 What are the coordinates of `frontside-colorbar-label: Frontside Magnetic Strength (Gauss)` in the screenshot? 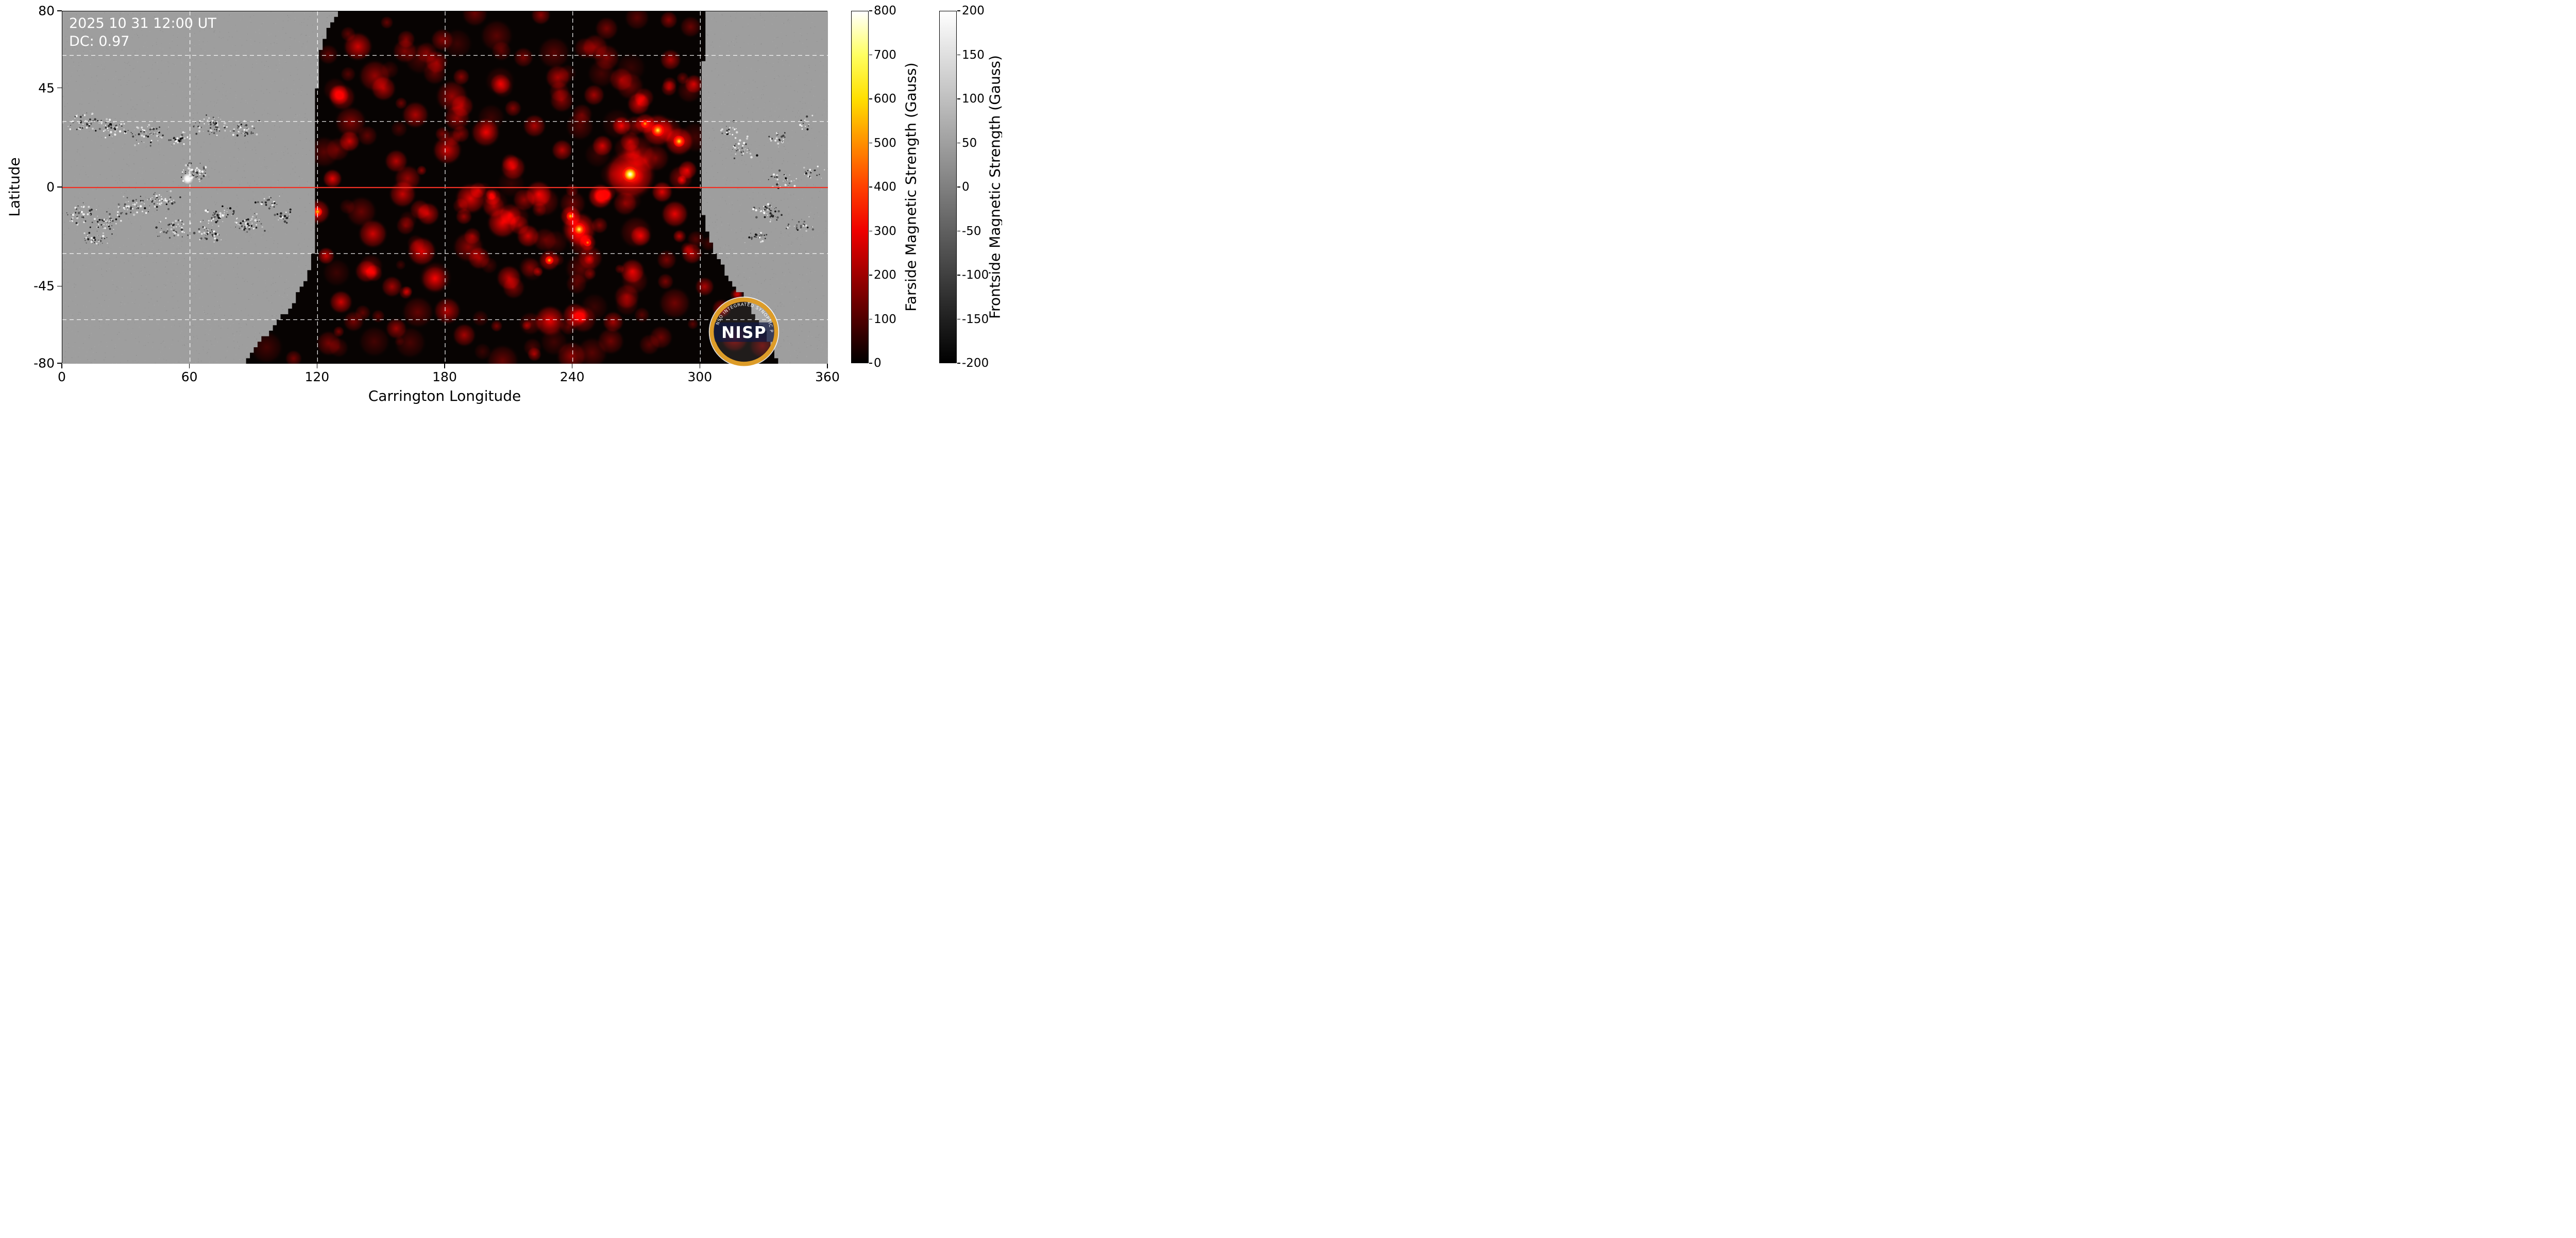 It's located at (994, 187).